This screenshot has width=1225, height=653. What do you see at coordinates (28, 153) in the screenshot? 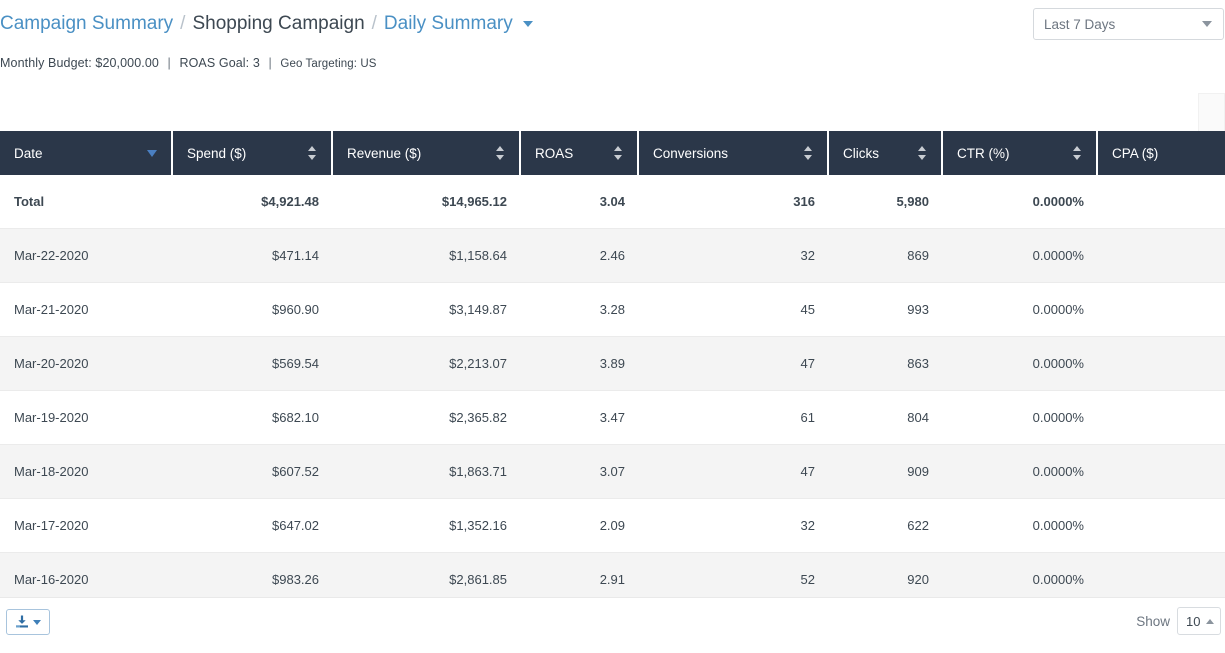
I see `column-header-label: Date` at bounding box center [28, 153].